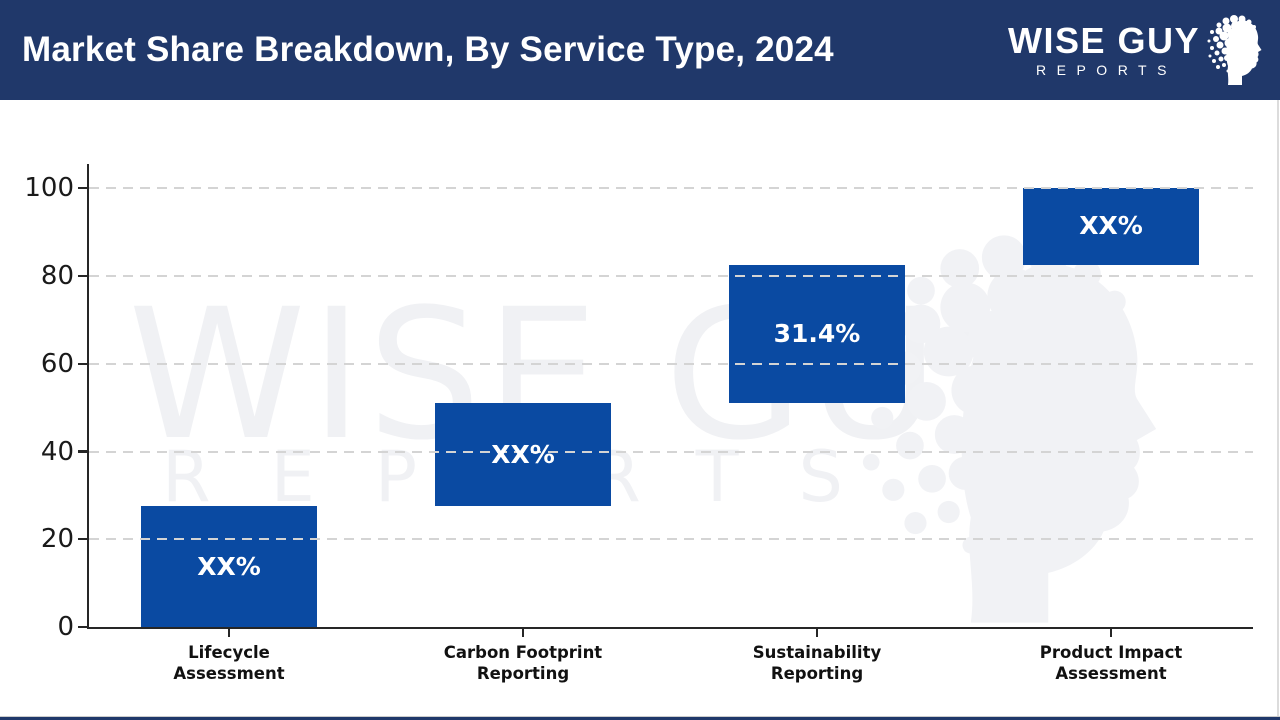 The image size is (1280, 720). Describe the element at coordinates (229, 663) in the screenshot. I see `x-category-label: Lifecycle Assessment` at that location.